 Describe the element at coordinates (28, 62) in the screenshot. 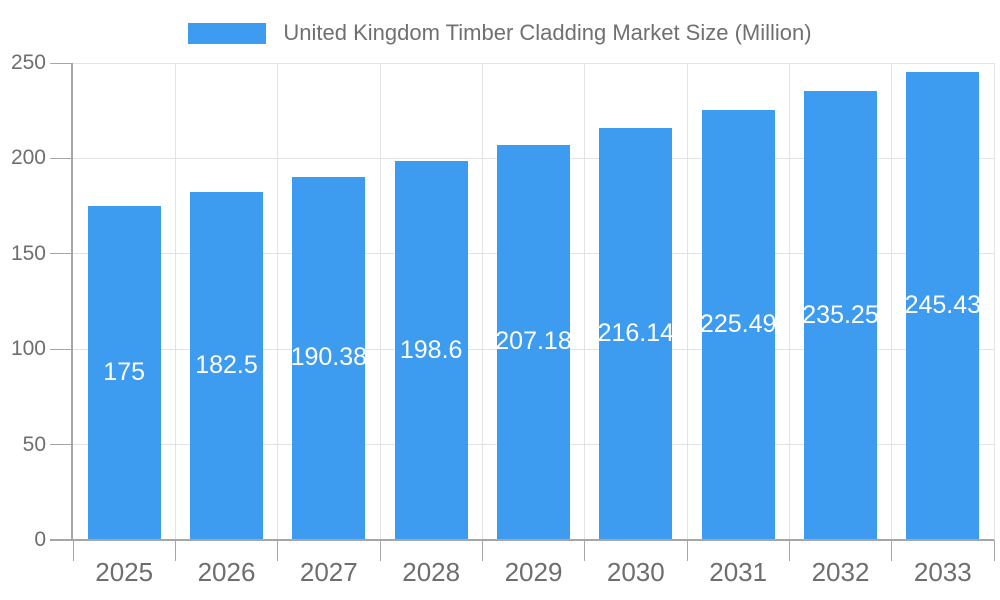

I see `y-tick-label: 250` at that location.